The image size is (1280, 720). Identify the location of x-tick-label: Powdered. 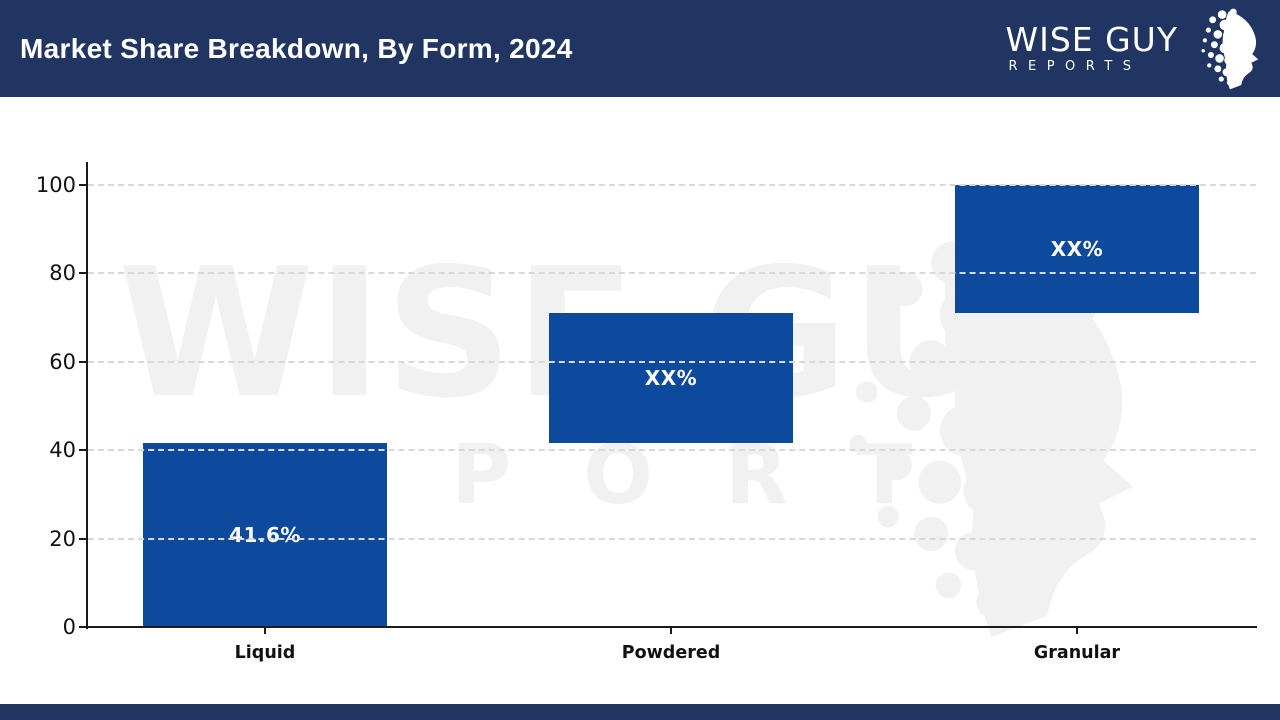
(671, 653).